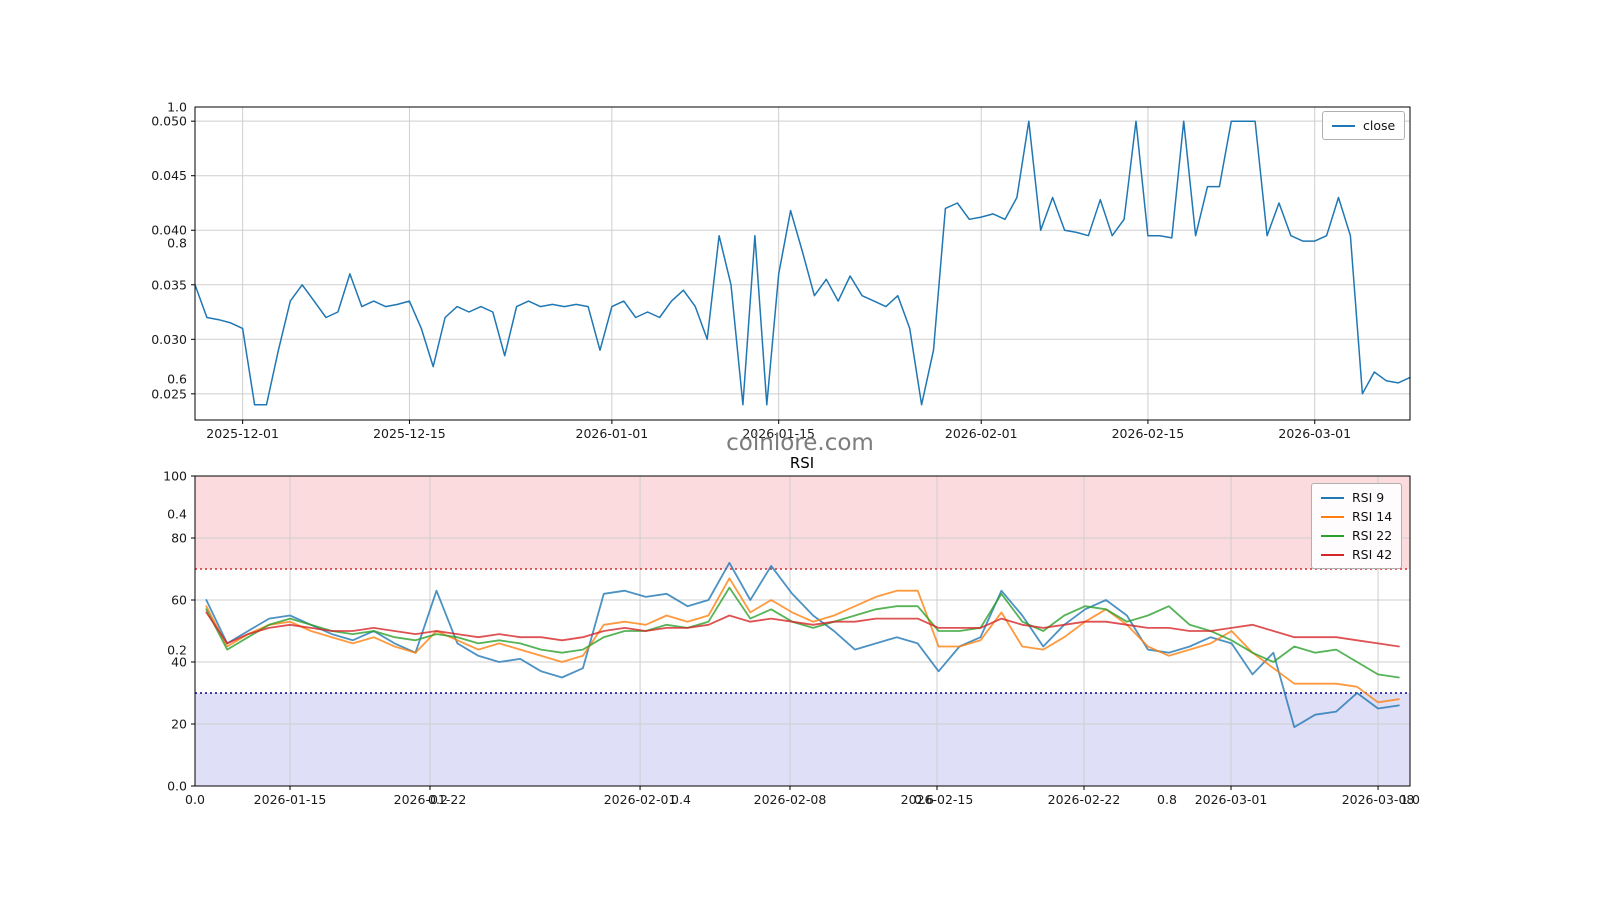 This screenshot has width=1600, height=900. I want to click on legend-label: RSI 42, so click(1372, 554).